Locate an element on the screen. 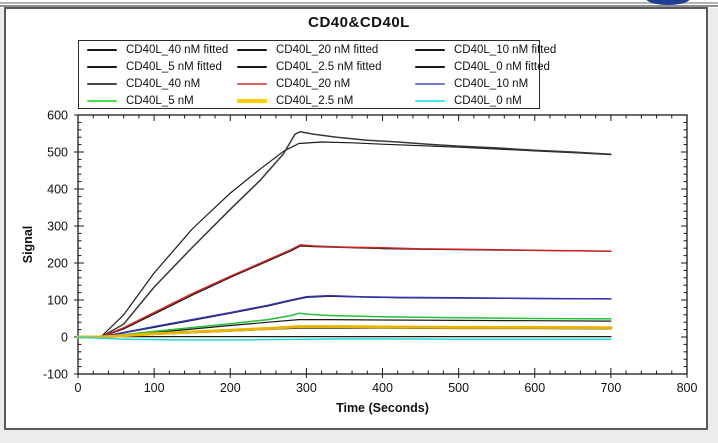  legend-label: CD40L_40 nM is located at coordinates (163, 83).